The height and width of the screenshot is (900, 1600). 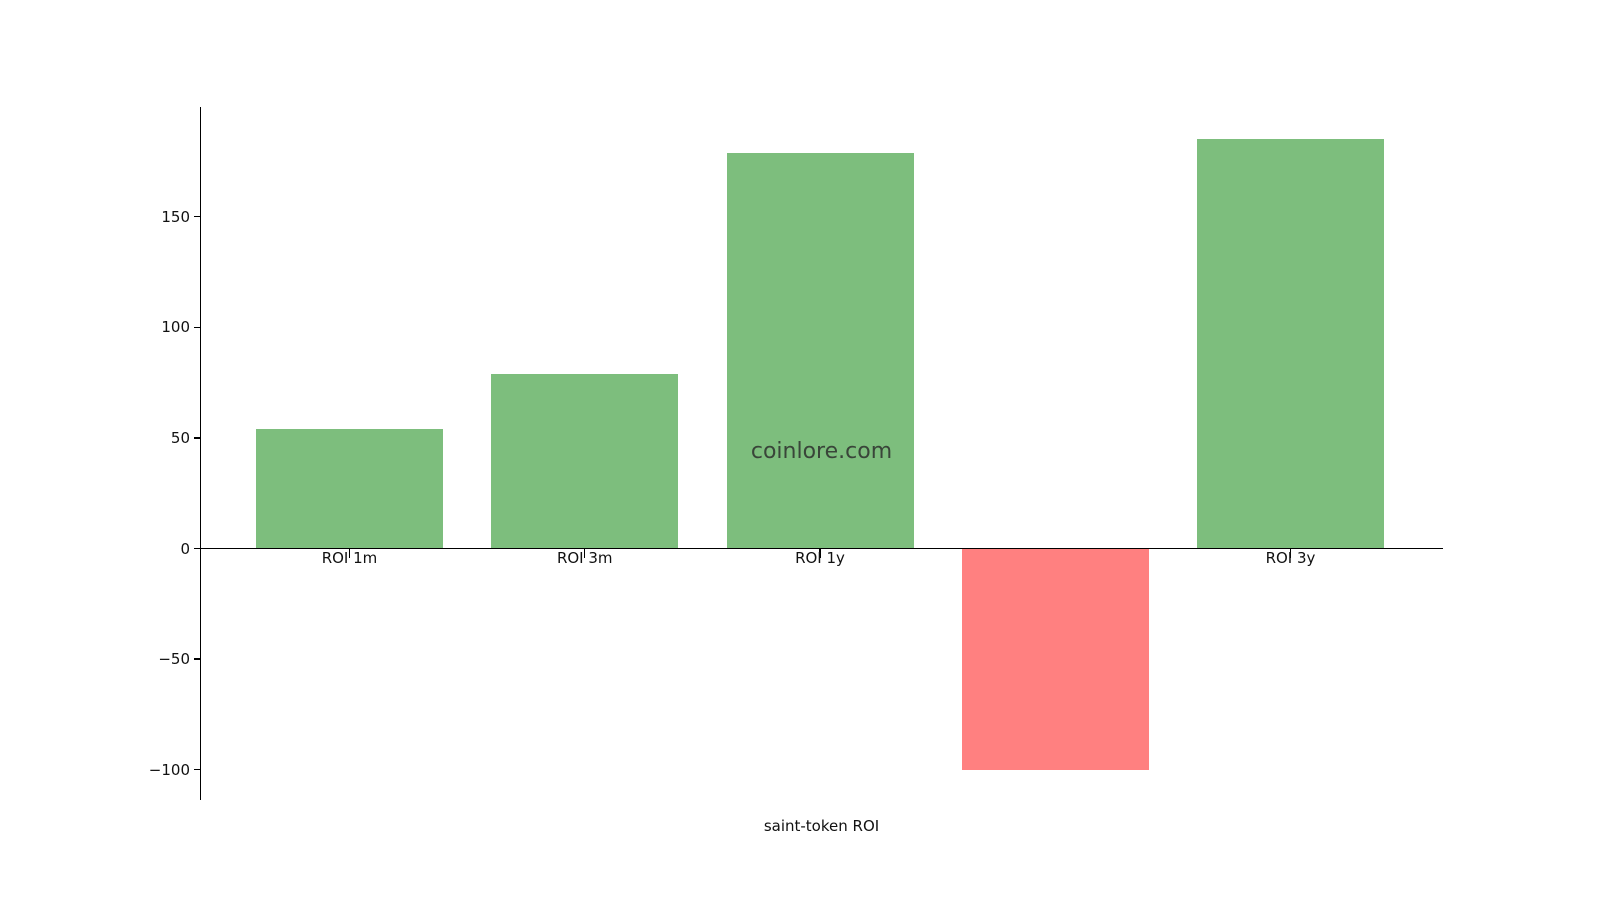 I want to click on y-axis-spine, so click(x=200, y=453).